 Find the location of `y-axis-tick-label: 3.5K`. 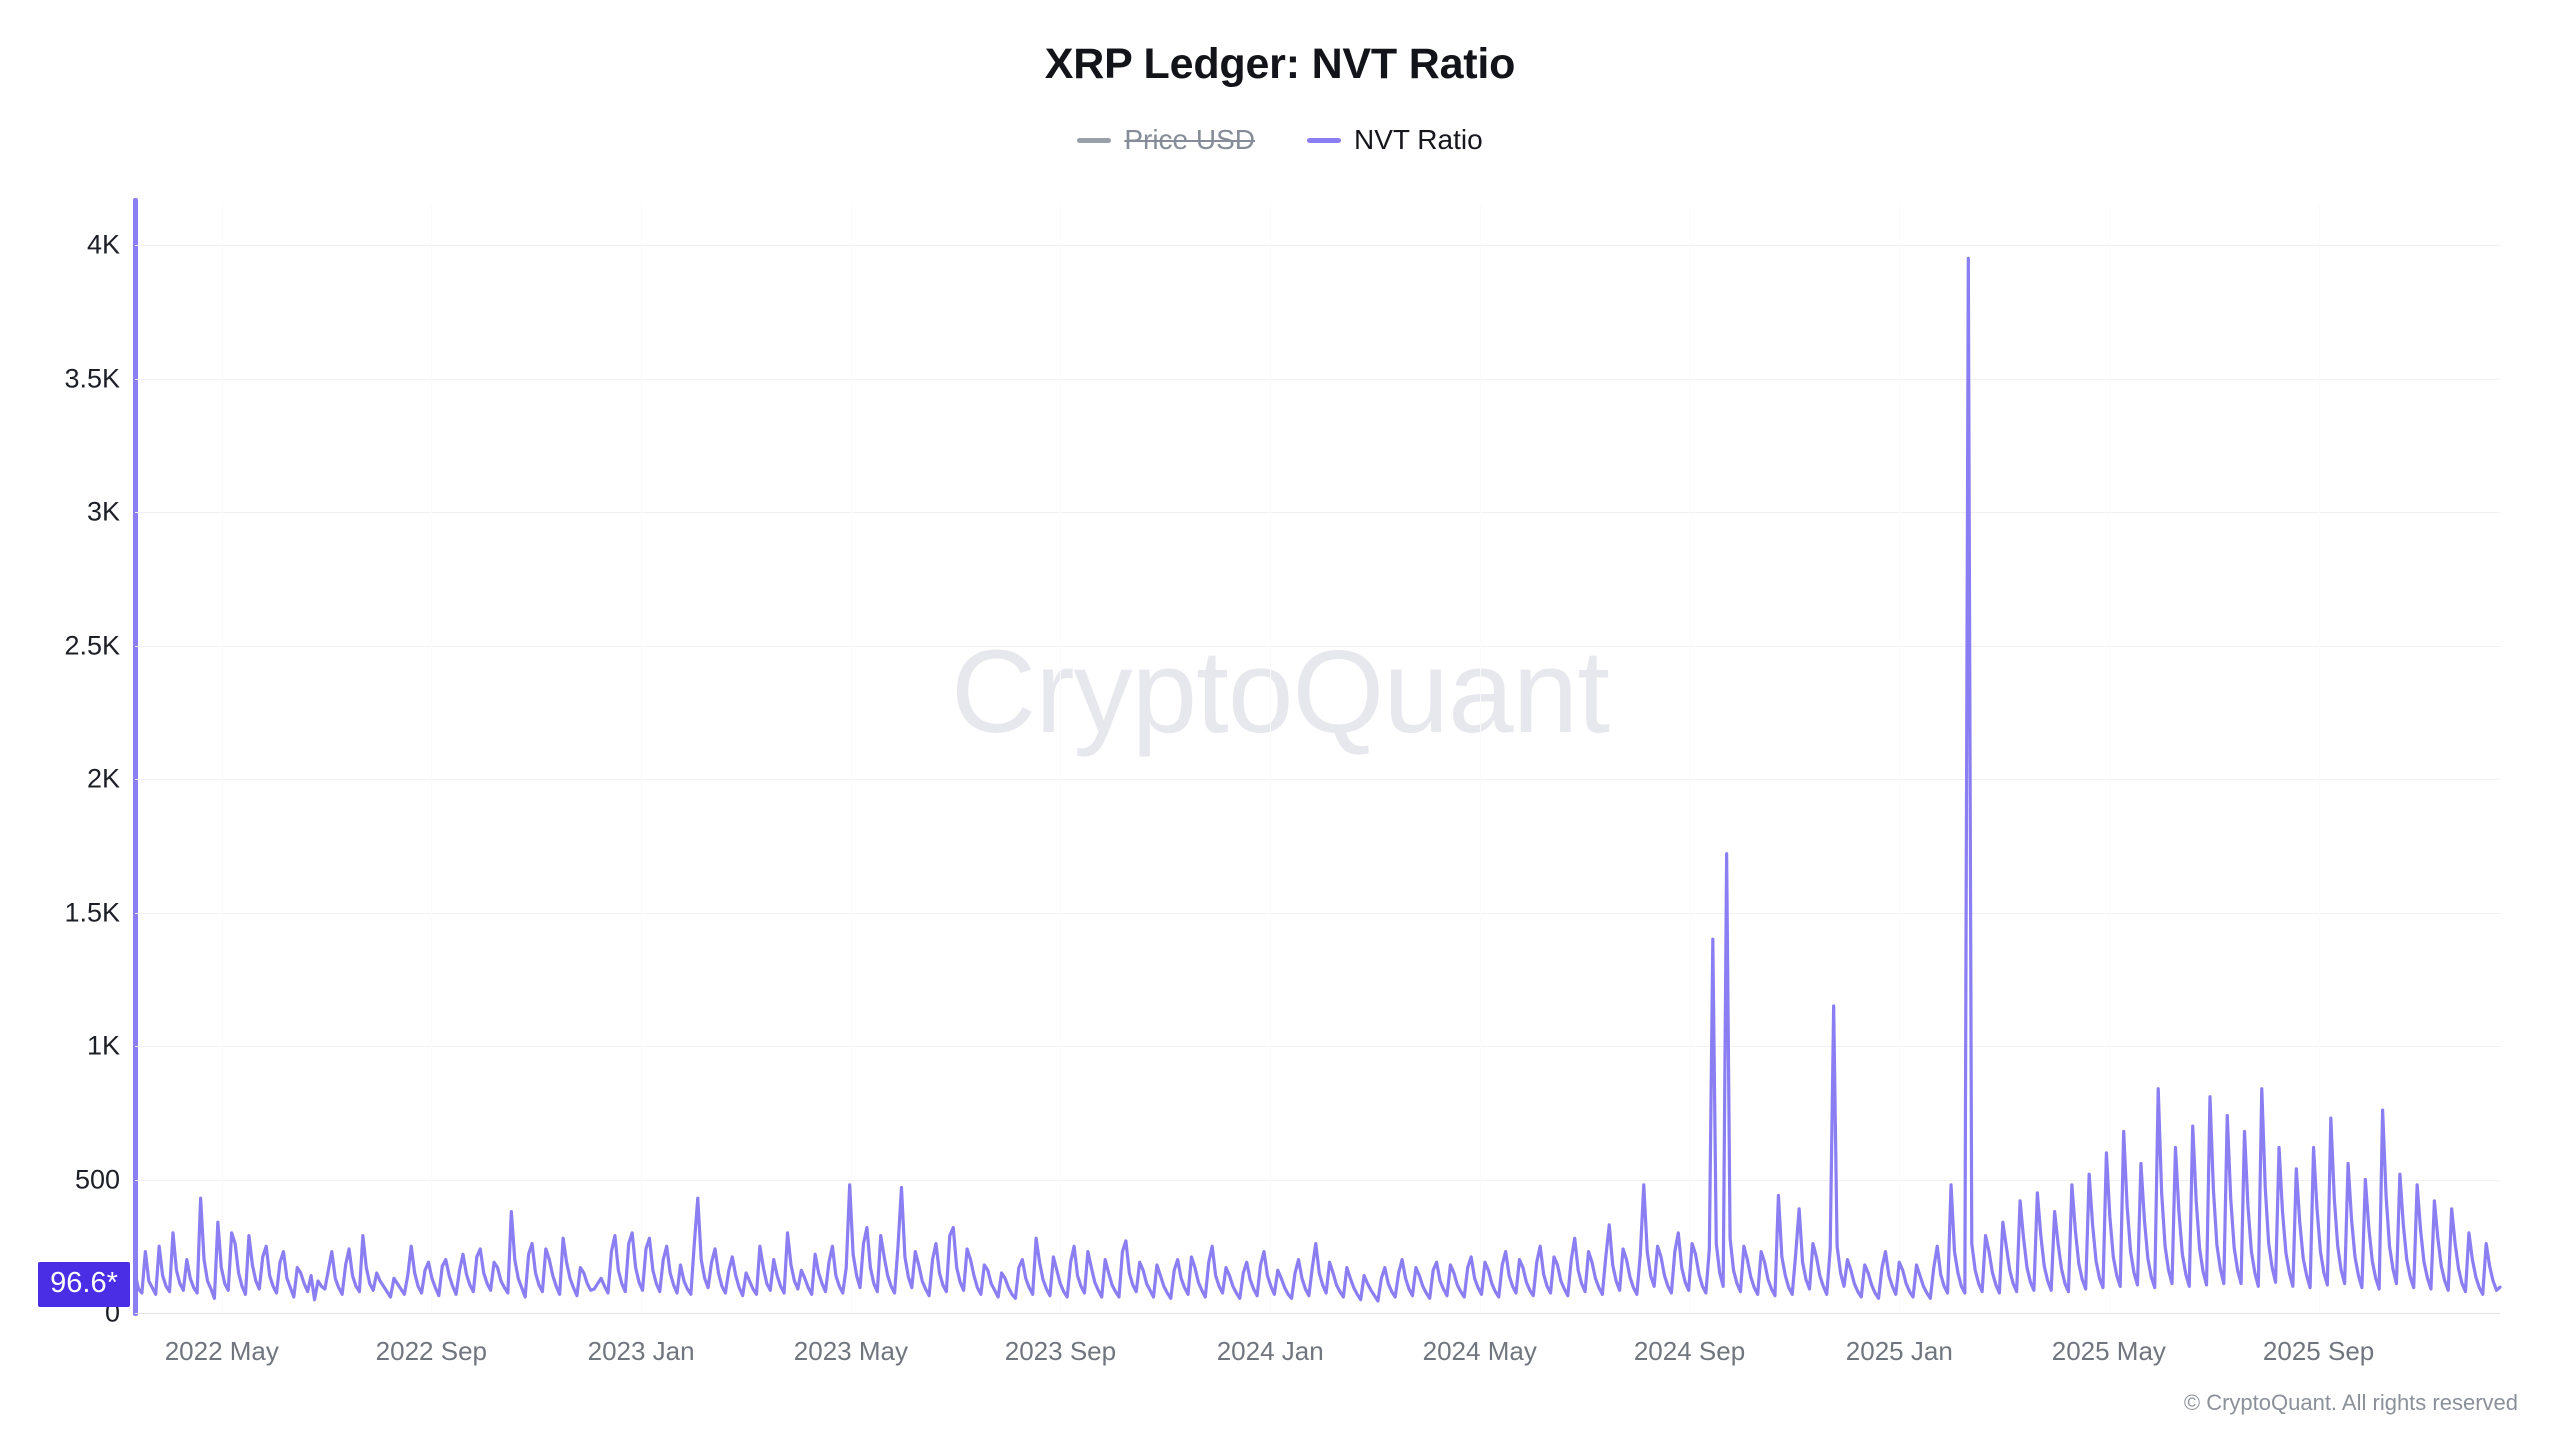

y-axis-tick-label: 3.5K is located at coordinates (92, 378).